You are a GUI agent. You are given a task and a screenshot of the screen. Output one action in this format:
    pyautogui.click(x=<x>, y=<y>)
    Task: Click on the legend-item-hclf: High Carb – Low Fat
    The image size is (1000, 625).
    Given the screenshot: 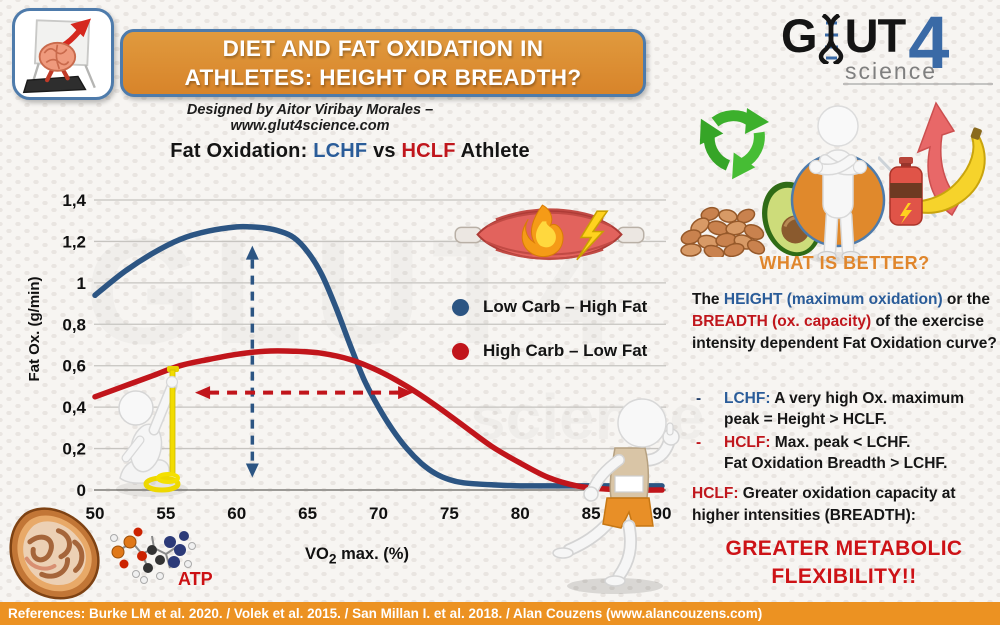 What is the action you would take?
    pyautogui.click(x=549, y=351)
    